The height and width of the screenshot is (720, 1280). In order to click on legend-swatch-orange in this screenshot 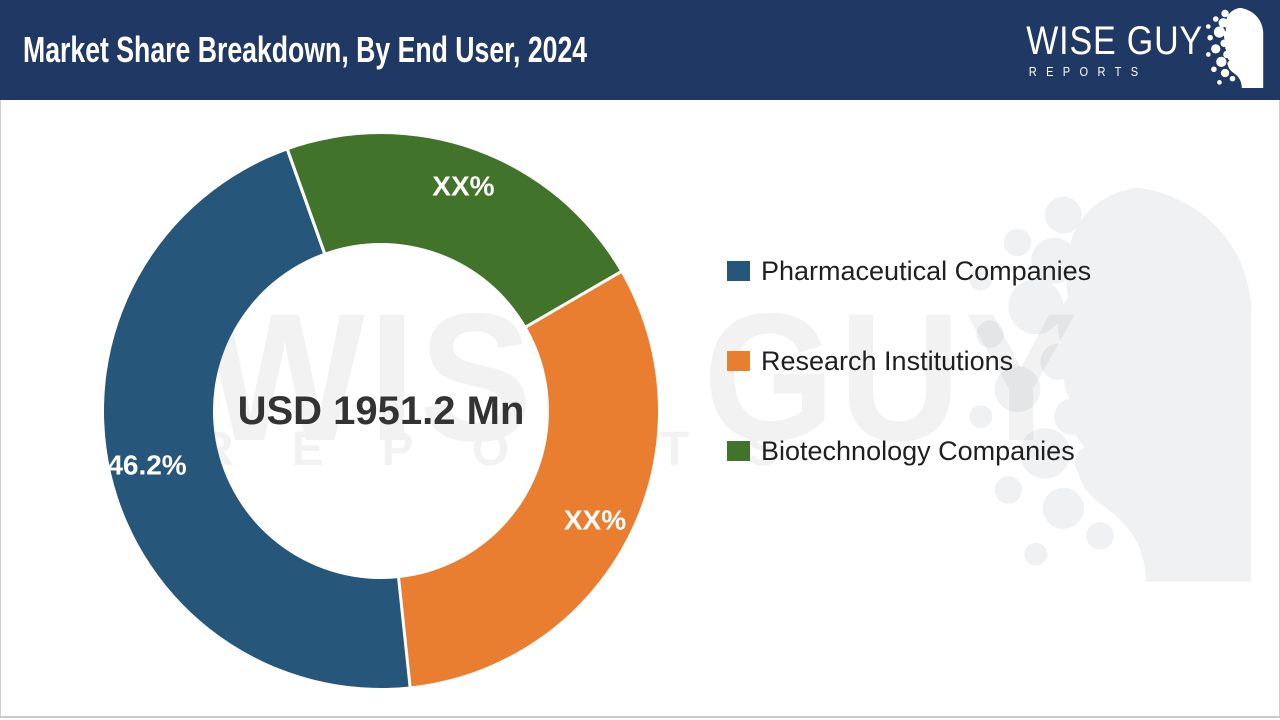, I will do `click(738, 361)`.